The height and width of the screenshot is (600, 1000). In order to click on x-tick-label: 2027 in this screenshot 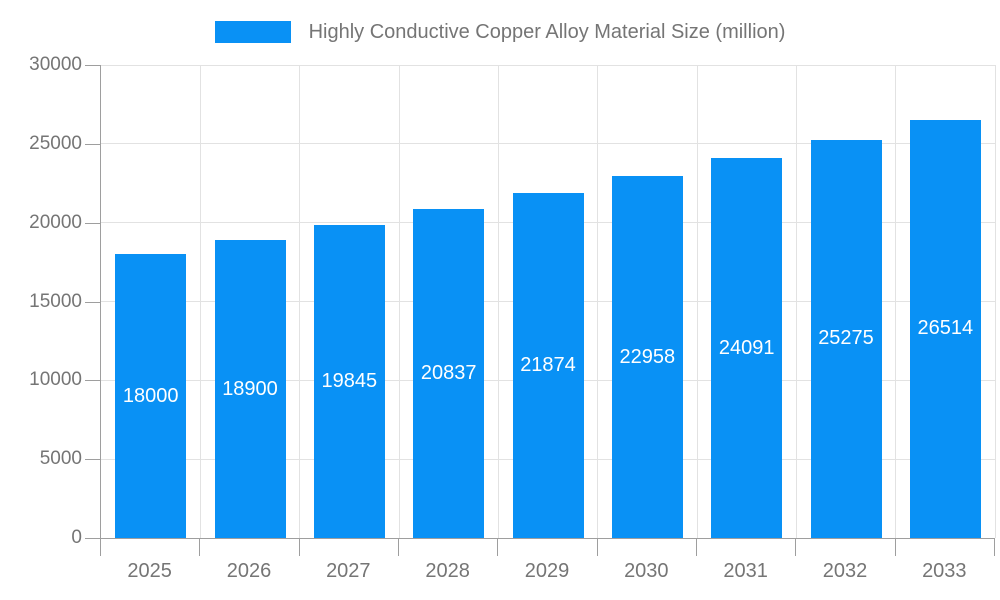, I will do `click(348, 571)`.